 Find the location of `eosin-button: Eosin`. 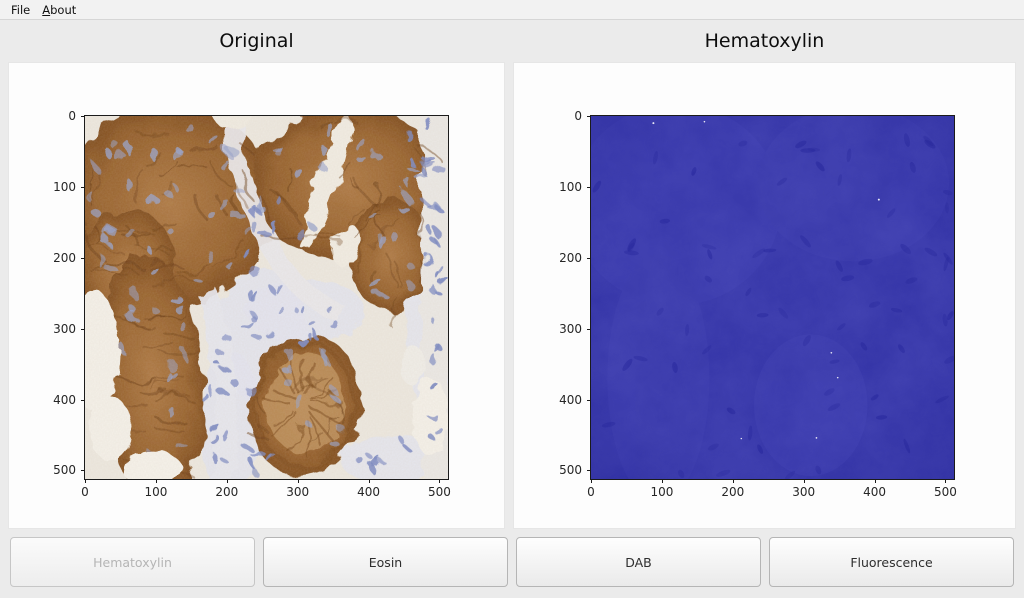

eosin-button: Eosin is located at coordinates (385, 562).